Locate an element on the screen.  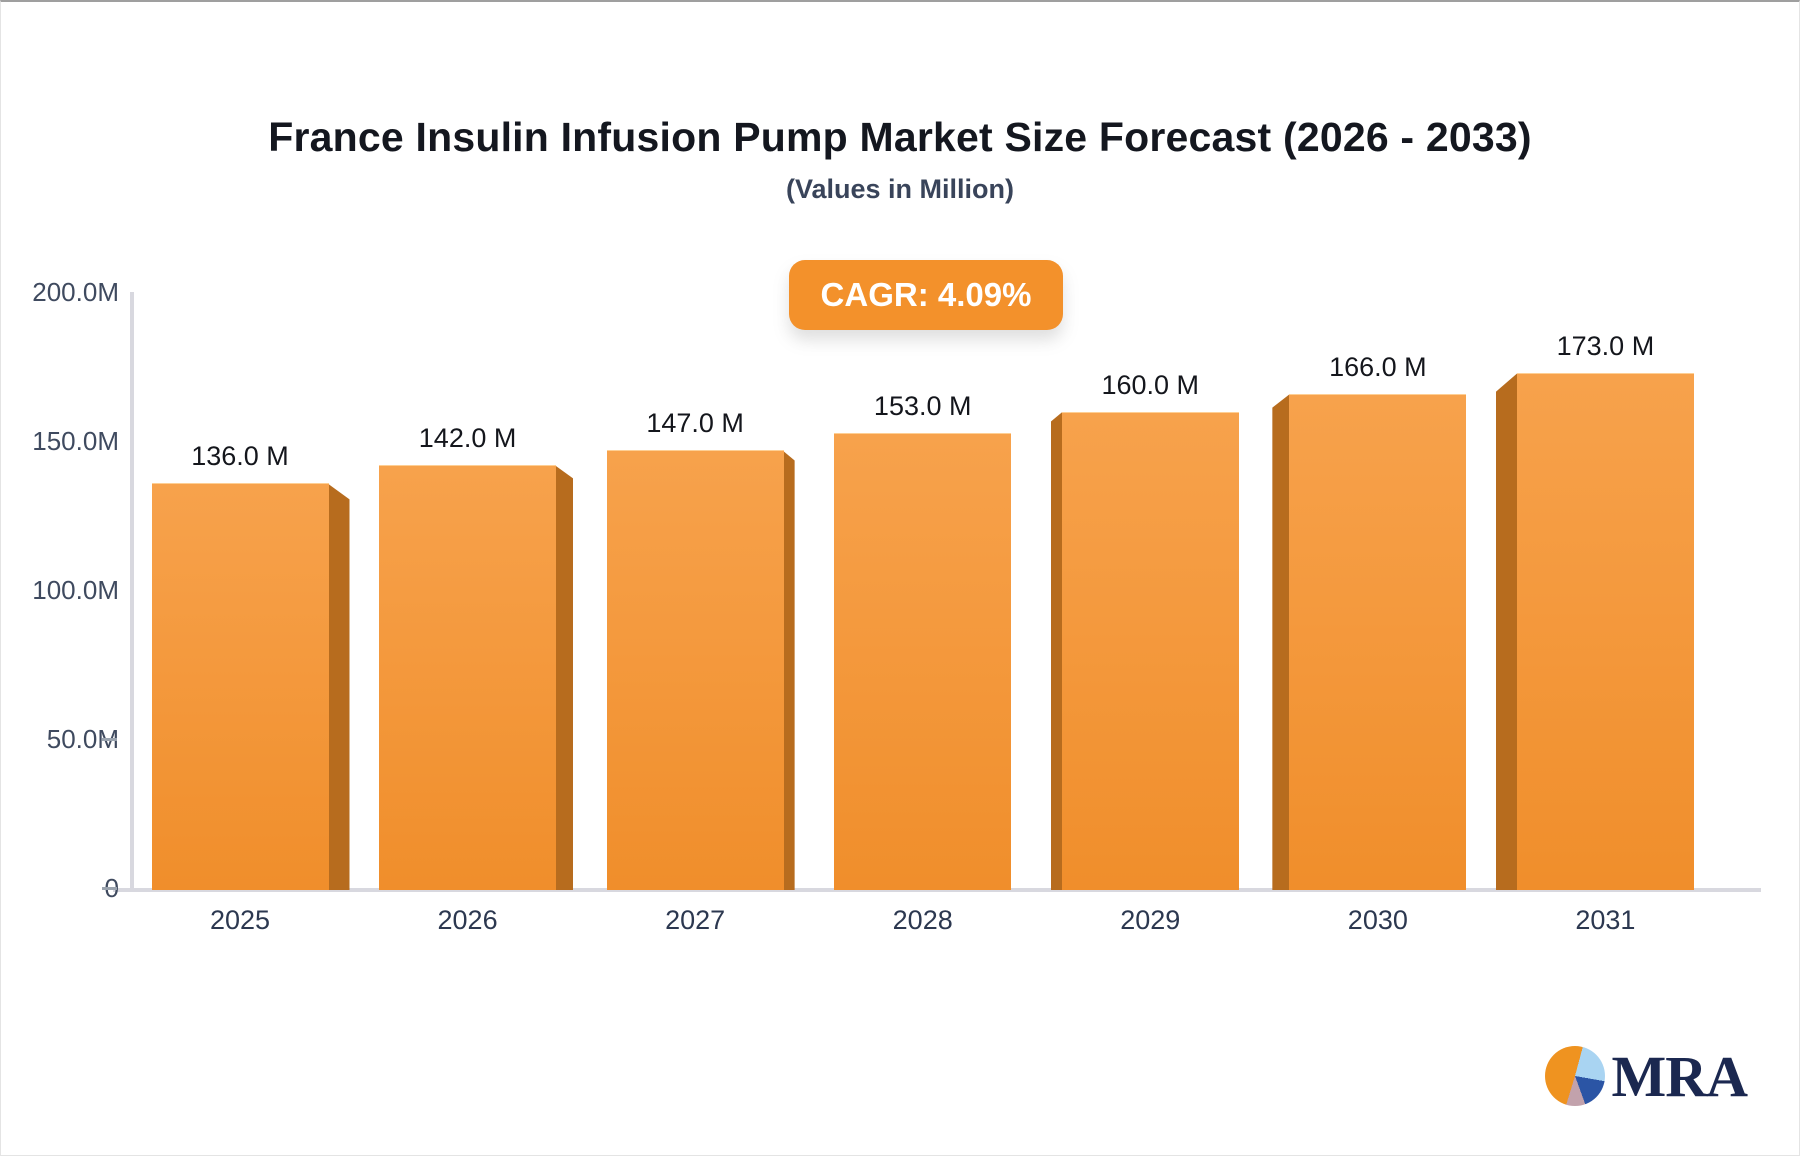
cagr-badge-text: CAGR: 4.09% is located at coordinates (926, 294).